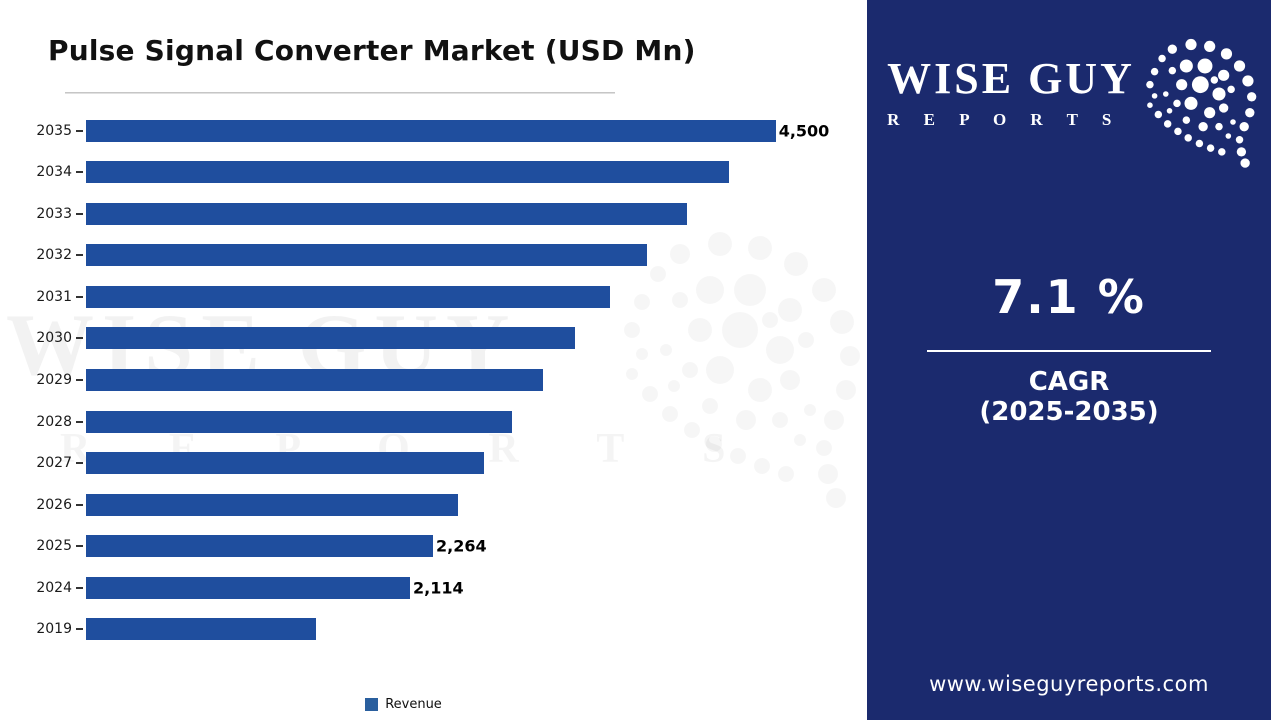 This screenshot has height=720, width=1271. Describe the element at coordinates (54, 255) in the screenshot. I see `y-axis-label: 2032` at that location.